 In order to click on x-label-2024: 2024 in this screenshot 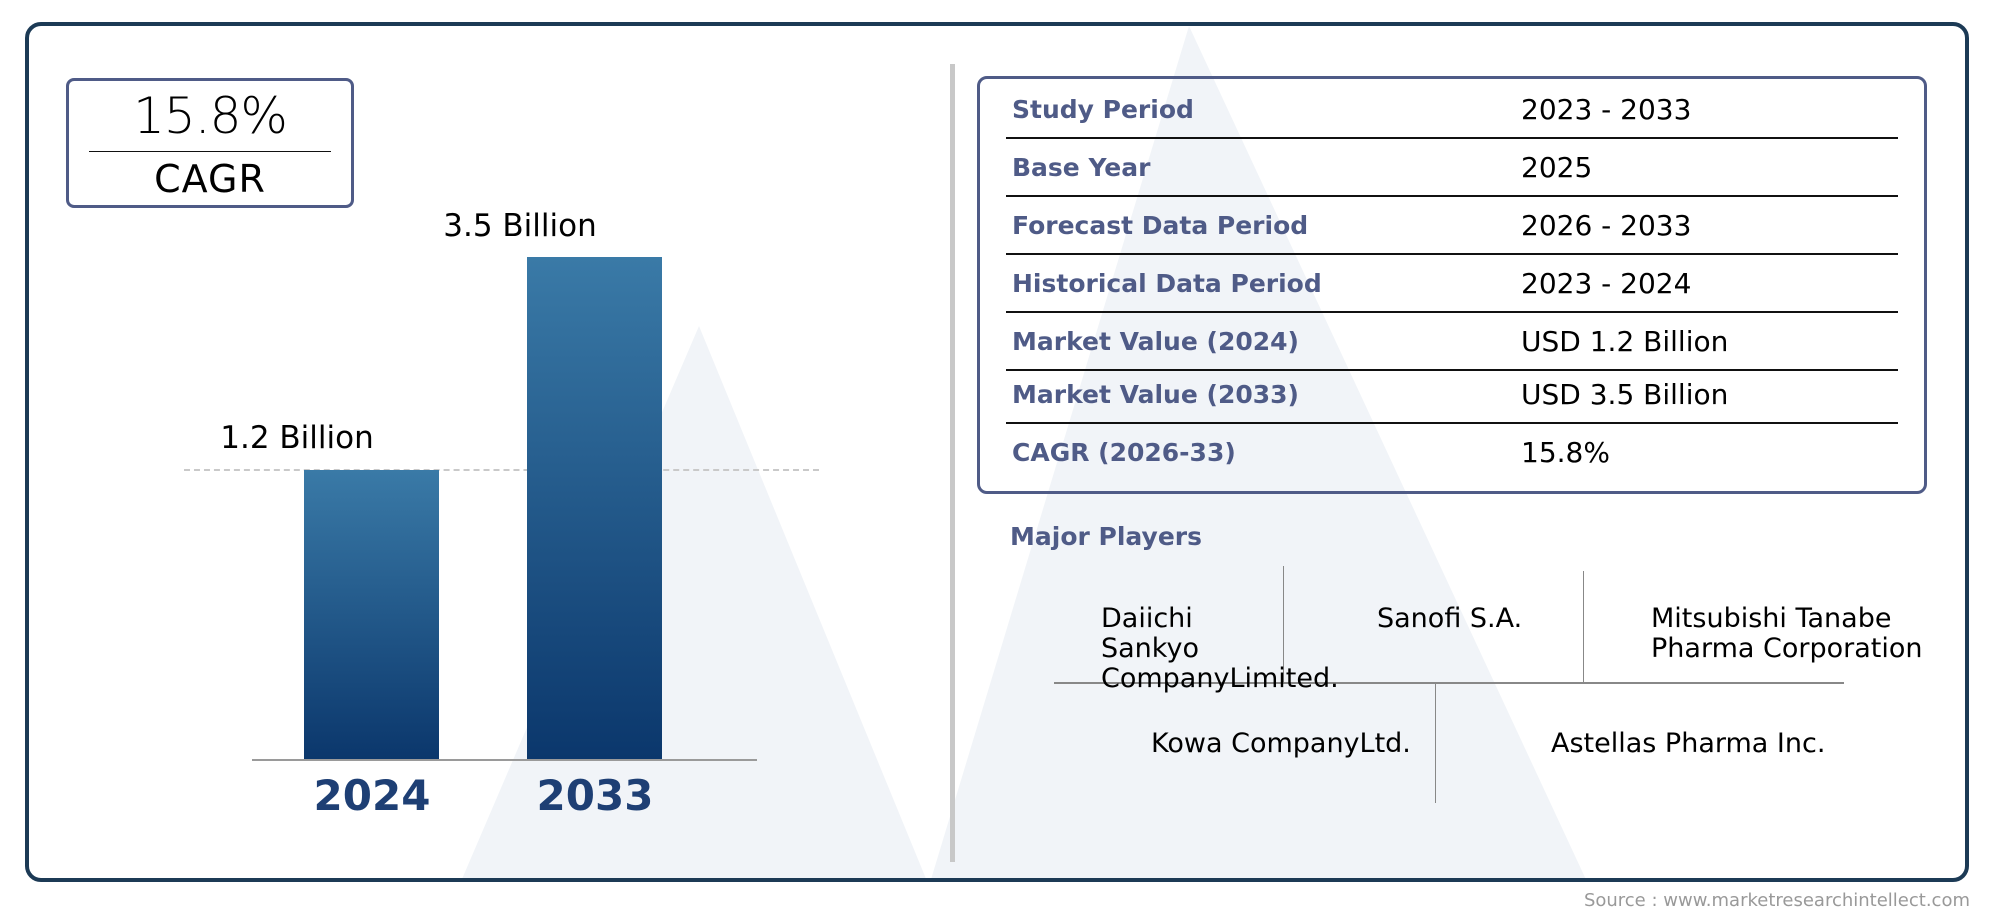, I will do `click(372, 795)`.